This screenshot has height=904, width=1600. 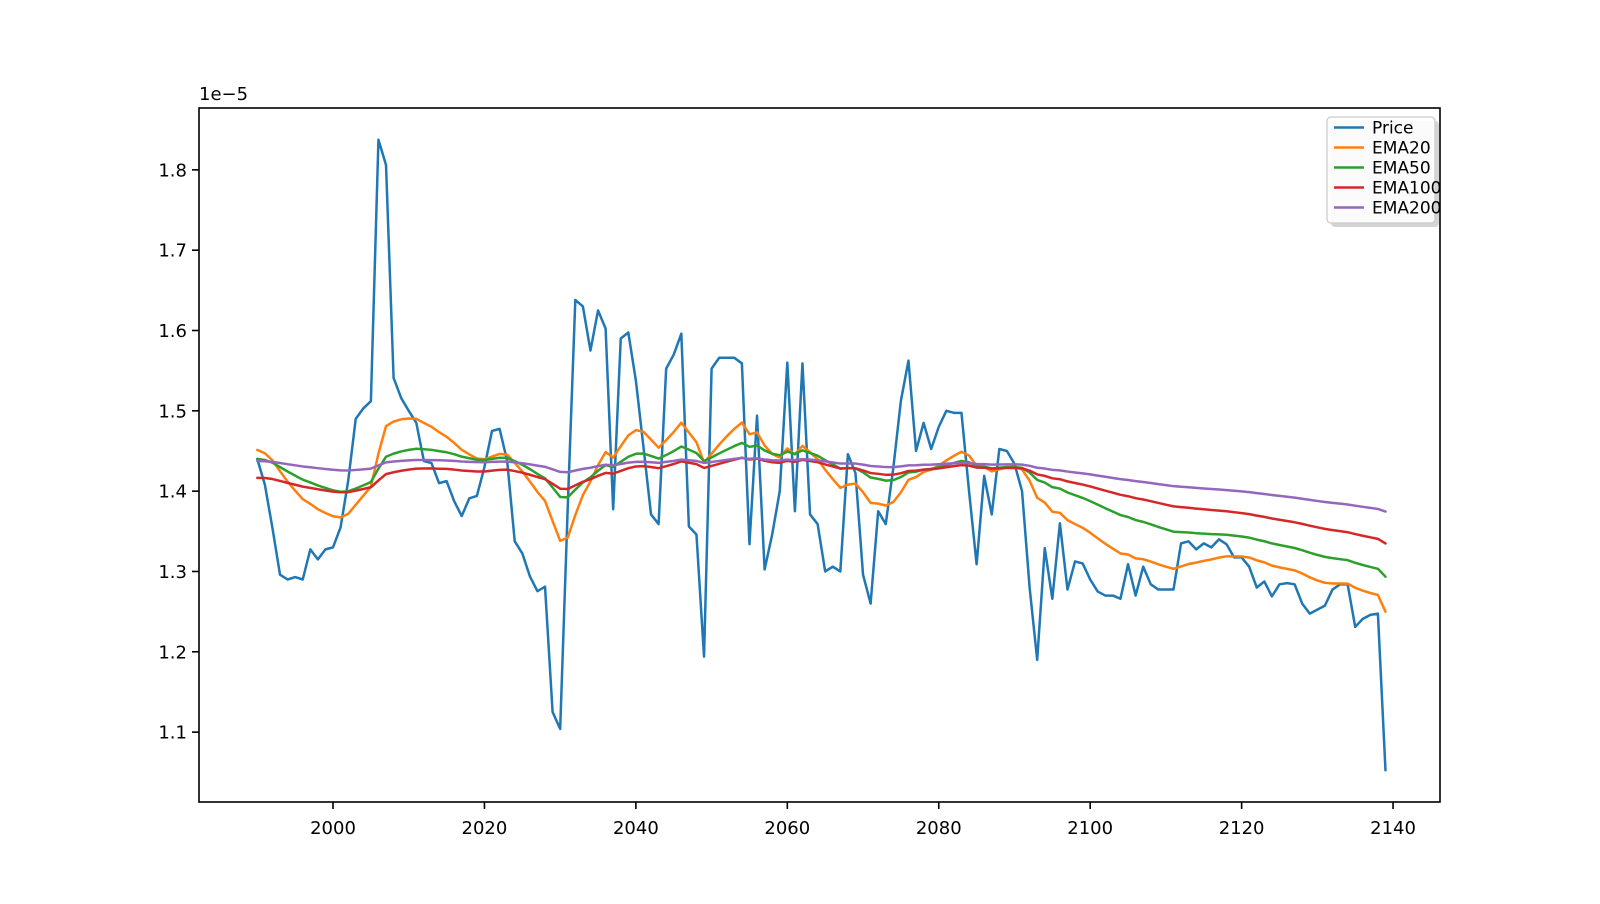 I want to click on y-tick-label: 1.1, so click(x=172, y=733).